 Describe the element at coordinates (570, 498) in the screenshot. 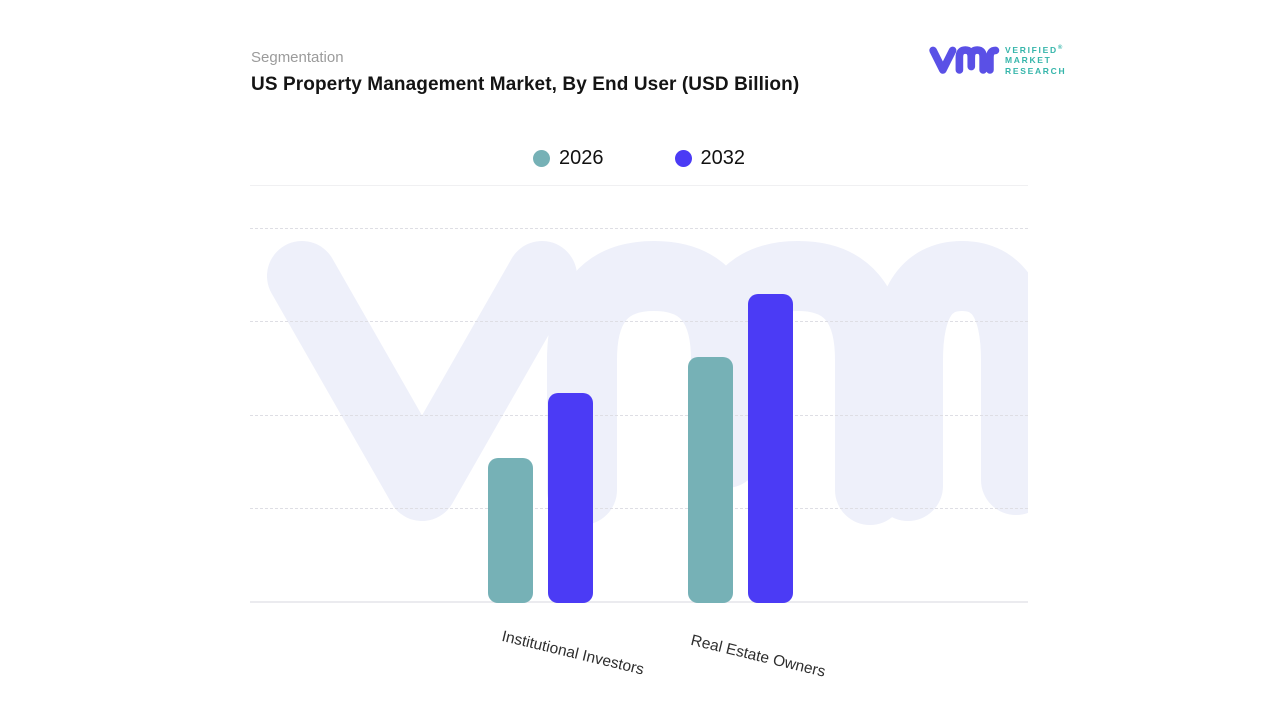

I see `bar-2032-institutional-investors` at that location.